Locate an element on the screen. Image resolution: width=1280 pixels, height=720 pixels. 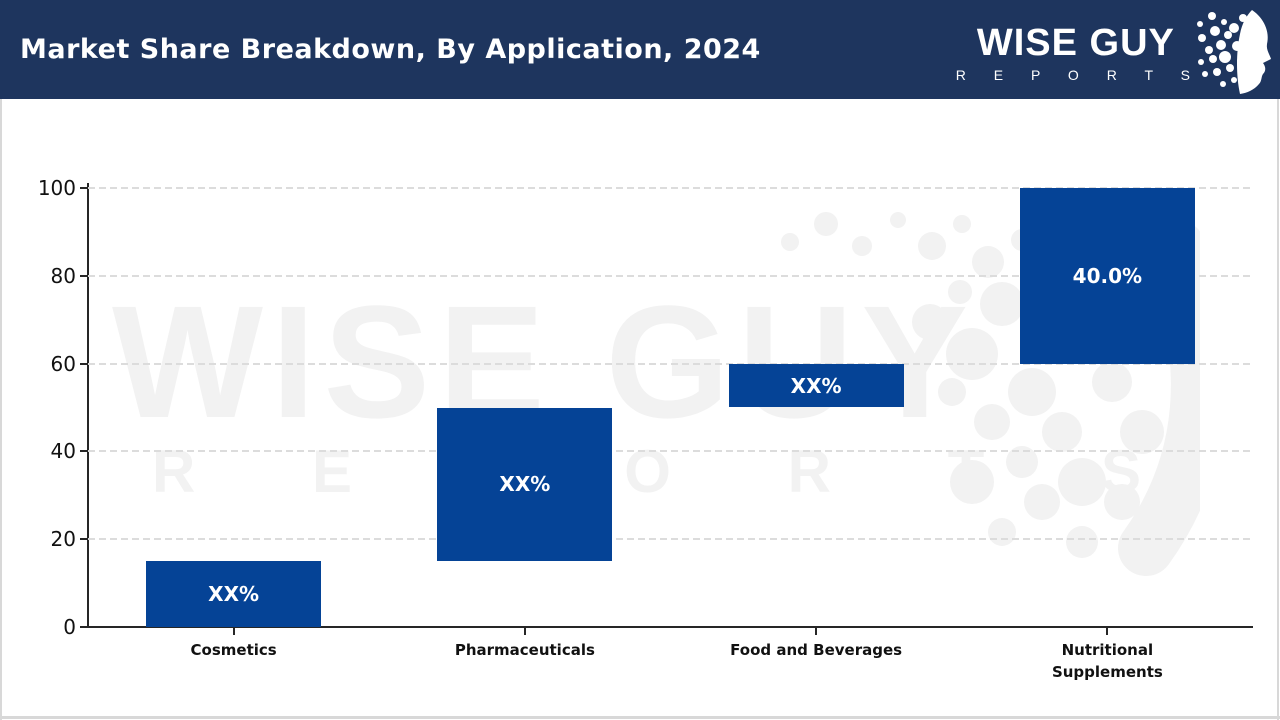
page-border-bottom is located at coordinates (640, 717).